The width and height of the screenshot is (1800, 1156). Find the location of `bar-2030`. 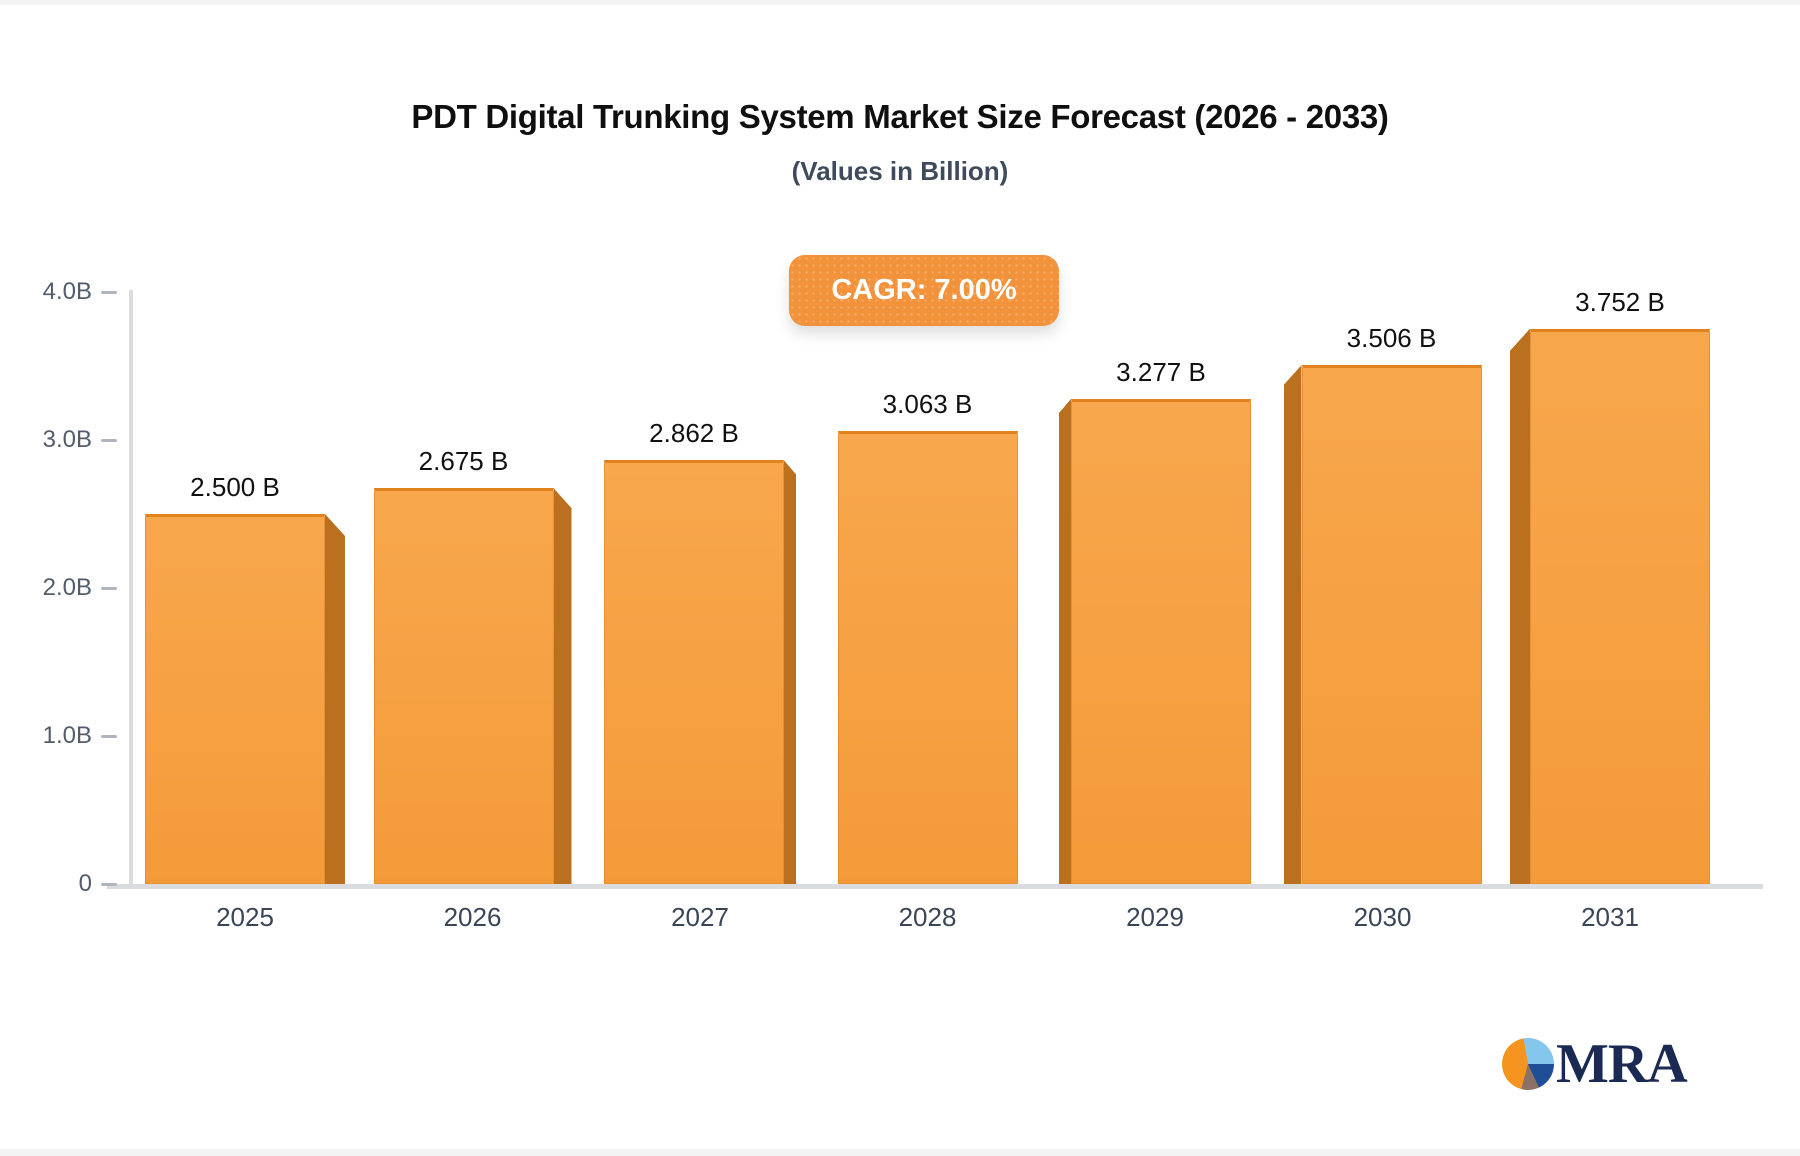

bar-2030 is located at coordinates (1382, 624).